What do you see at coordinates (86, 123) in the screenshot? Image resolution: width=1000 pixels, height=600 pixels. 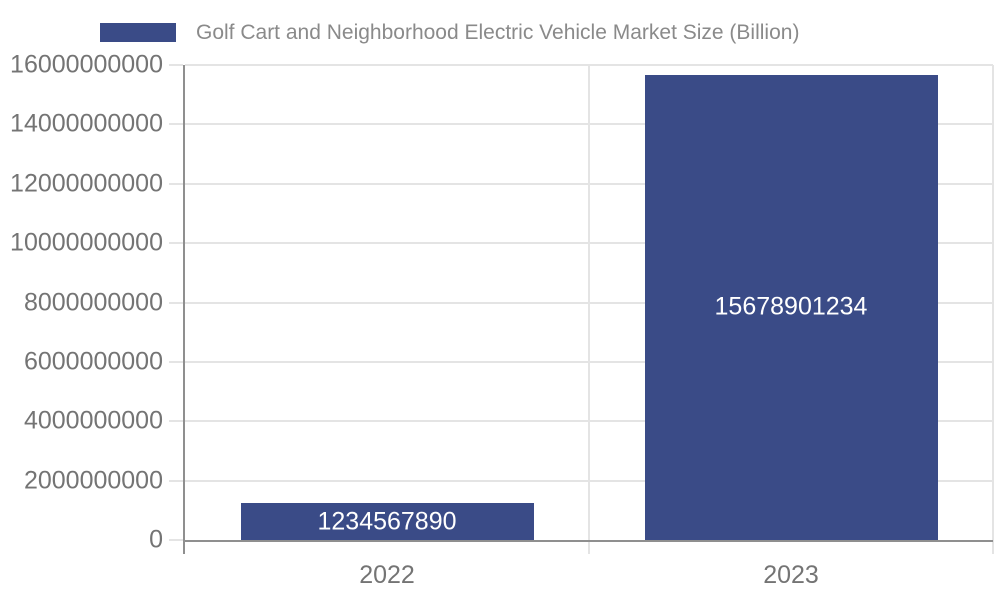 I see `y-axis-tick-label: 14000000000` at bounding box center [86, 123].